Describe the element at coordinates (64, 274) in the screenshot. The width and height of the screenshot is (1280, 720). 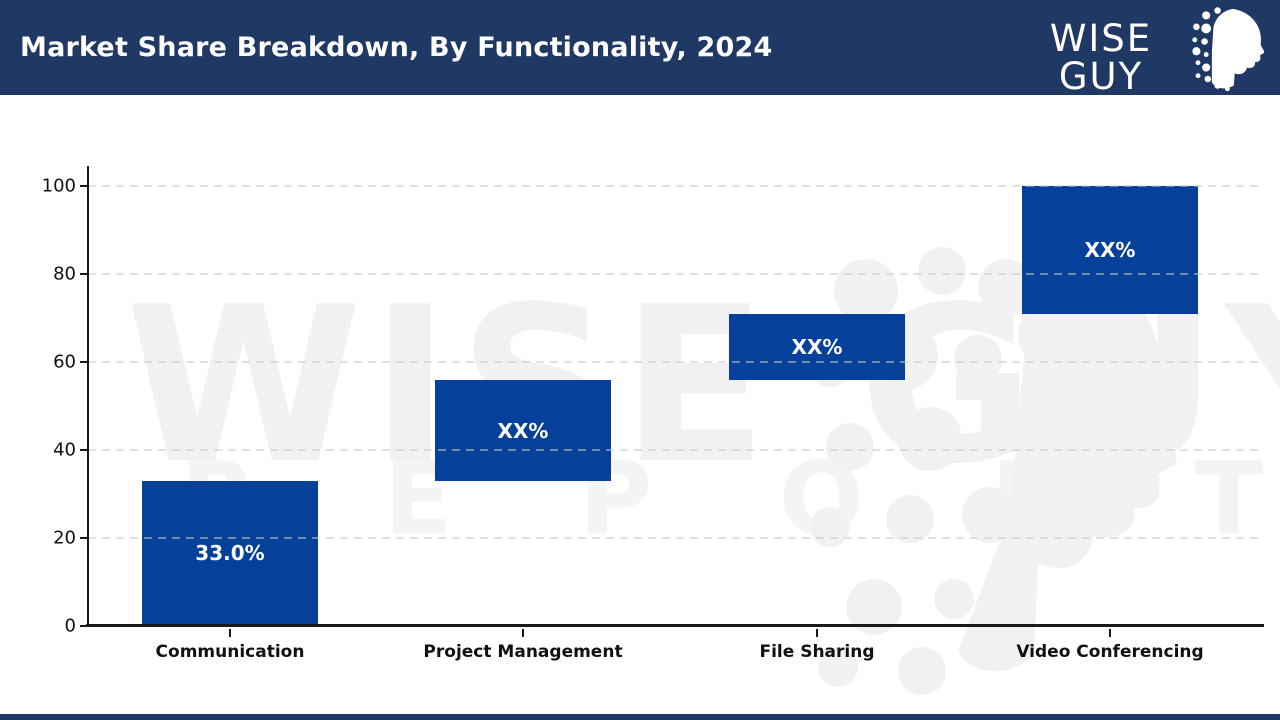
I see `y-tick-label: 80` at that location.